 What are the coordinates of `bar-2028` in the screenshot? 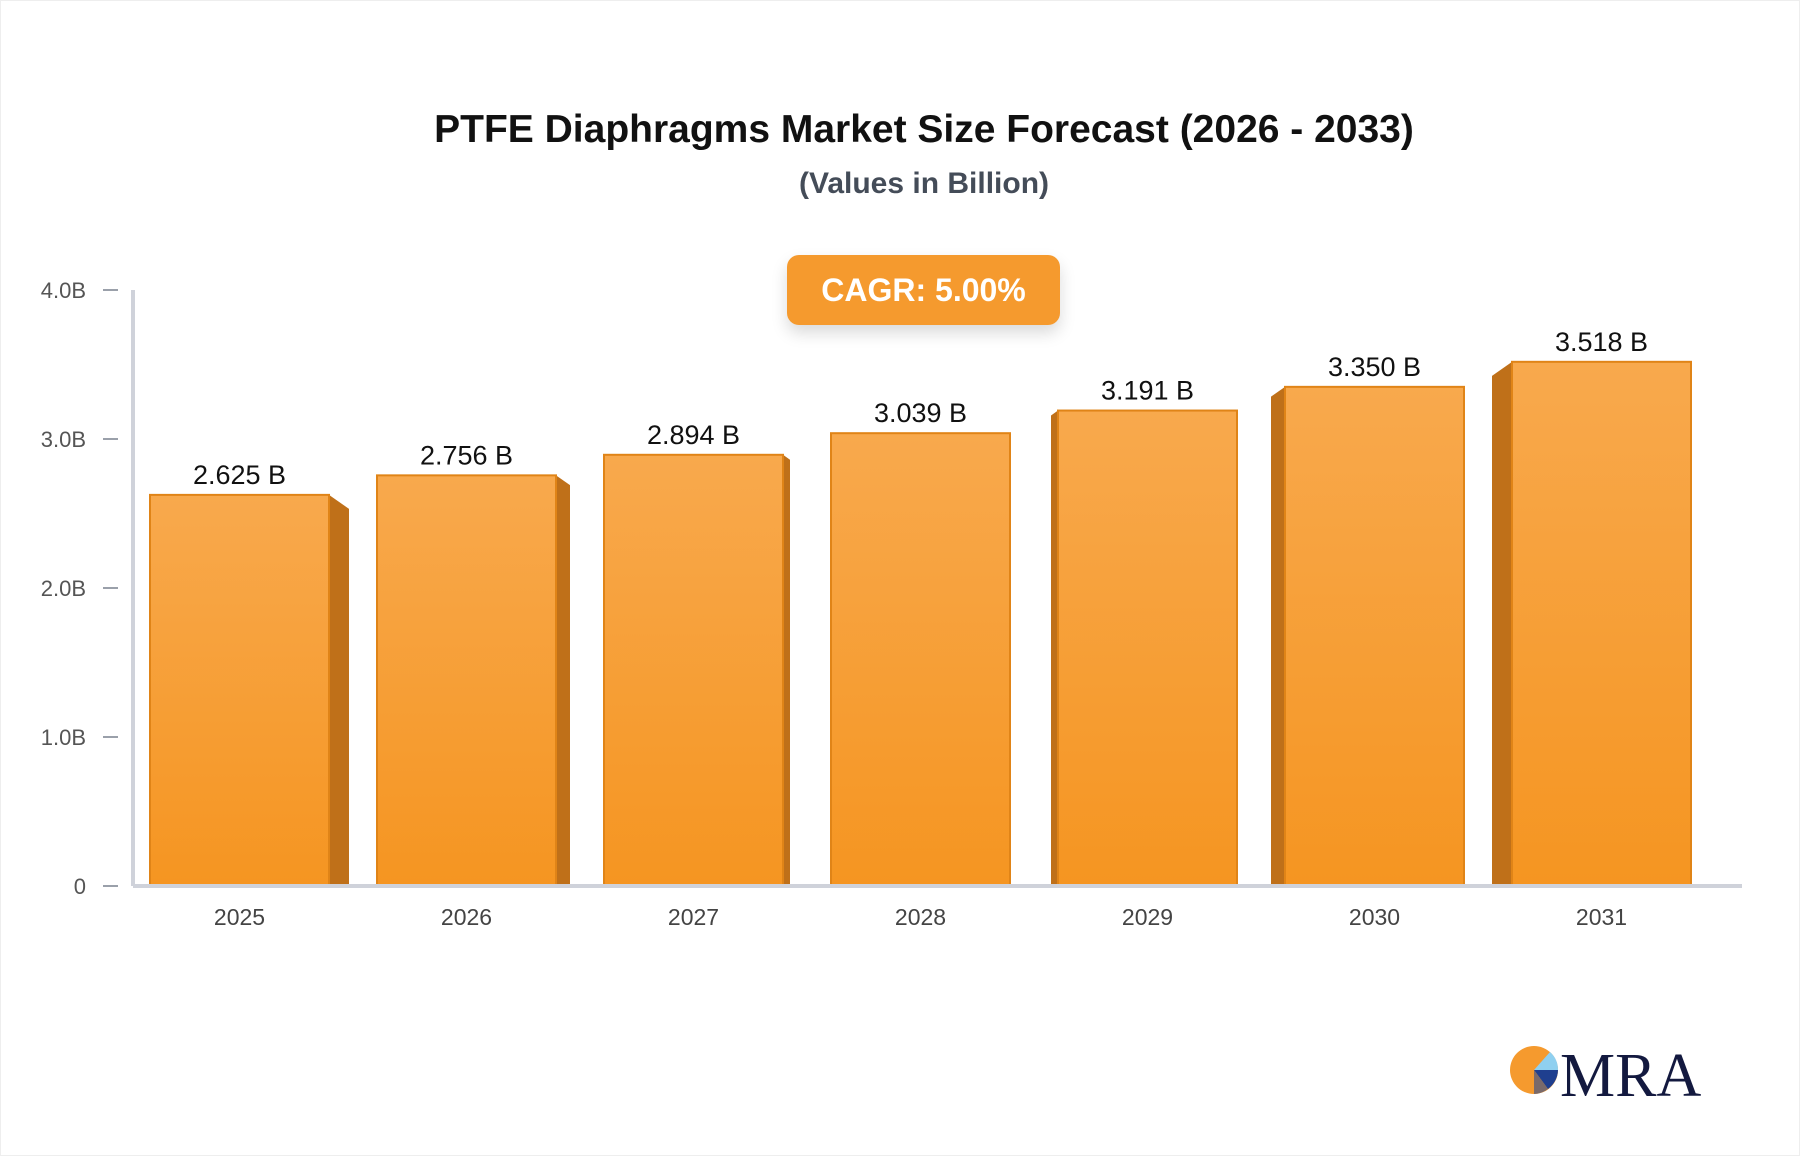 It's located at (920, 659).